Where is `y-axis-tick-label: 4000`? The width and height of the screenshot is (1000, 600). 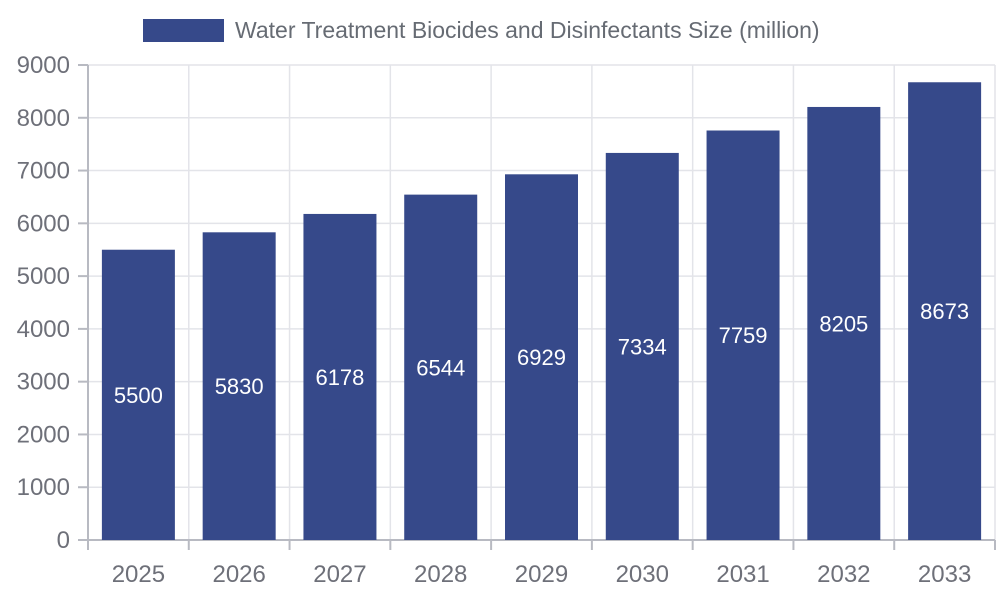 y-axis-tick-label: 4000 is located at coordinates (43, 329).